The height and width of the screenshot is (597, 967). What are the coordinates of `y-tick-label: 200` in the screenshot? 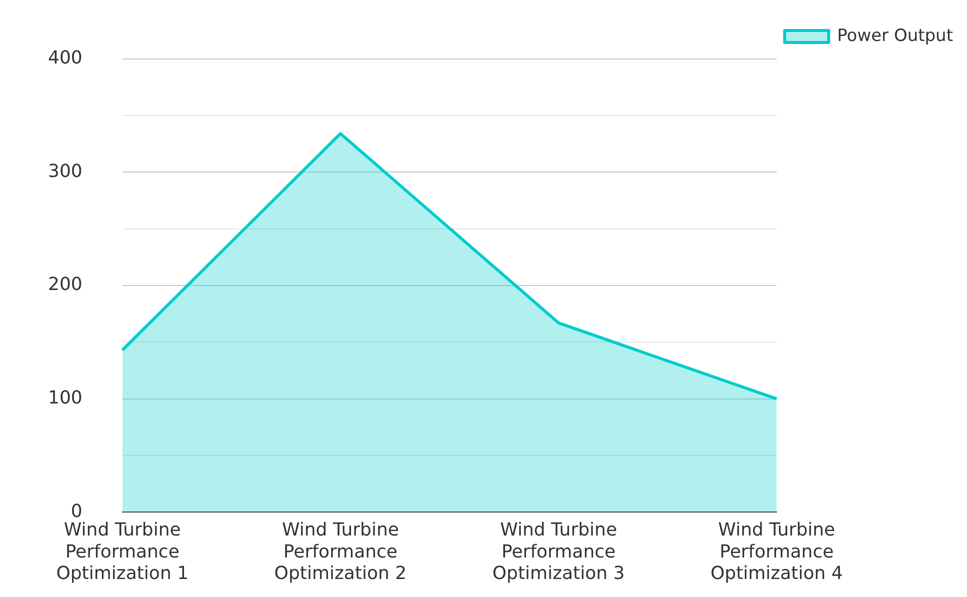 It's located at (65, 285).